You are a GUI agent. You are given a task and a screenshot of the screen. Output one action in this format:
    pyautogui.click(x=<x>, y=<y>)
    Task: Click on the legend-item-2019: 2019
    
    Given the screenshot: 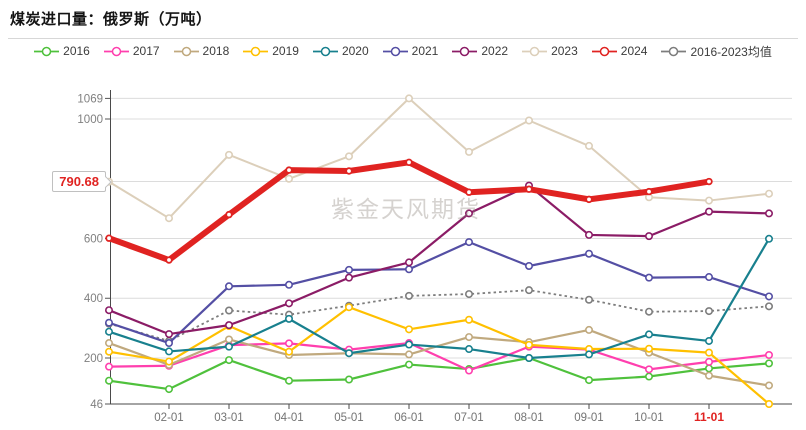 What is the action you would take?
    pyautogui.click(x=271, y=51)
    